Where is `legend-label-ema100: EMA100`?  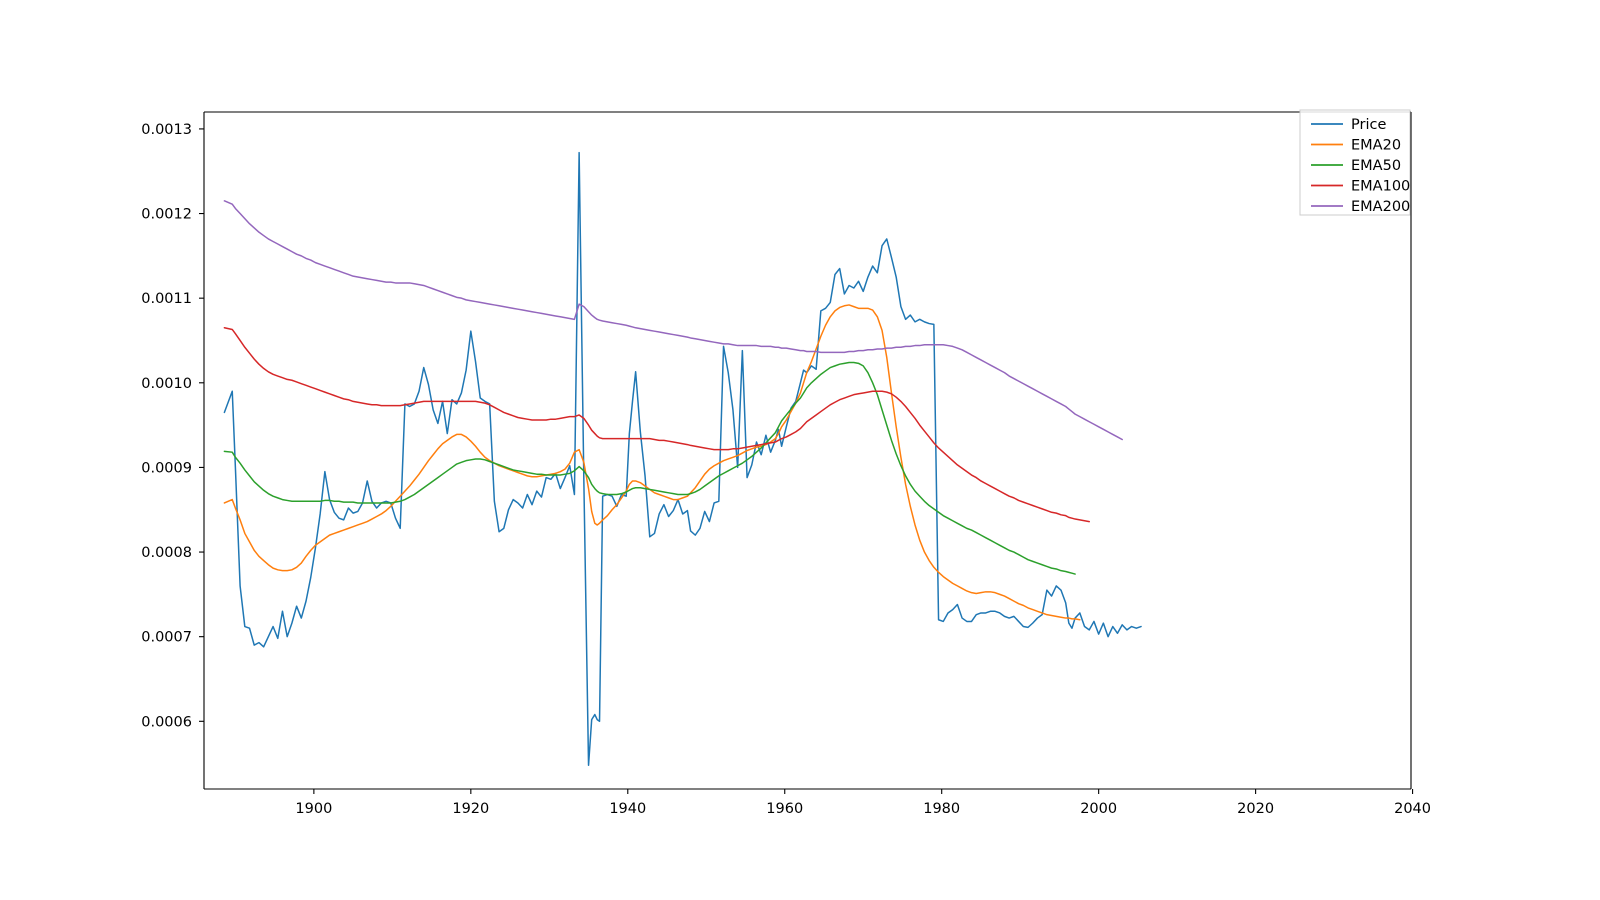
legend-label-ema100: EMA100 is located at coordinates (1380, 187).